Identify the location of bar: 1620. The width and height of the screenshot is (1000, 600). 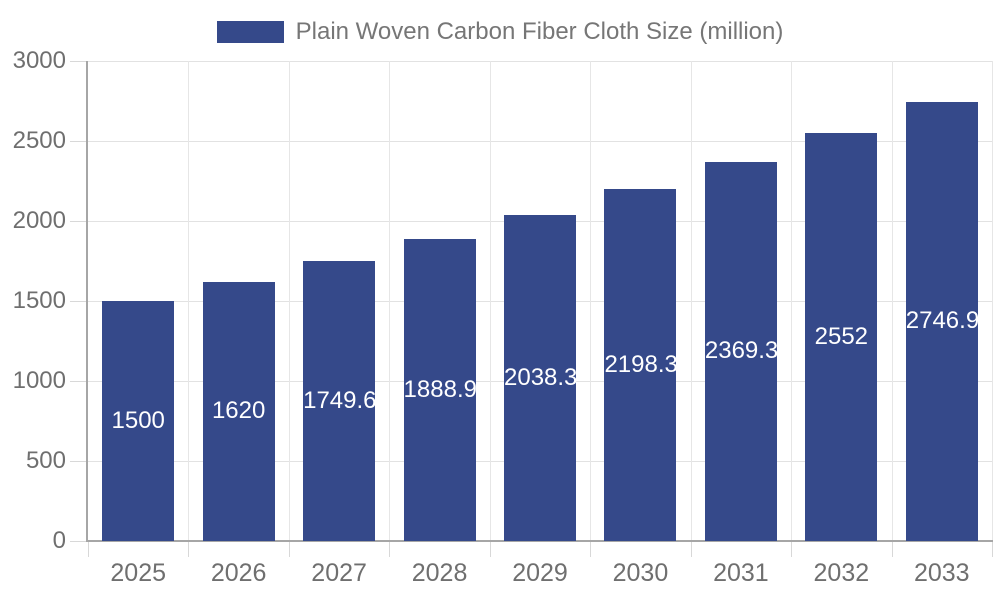
(238, 411).